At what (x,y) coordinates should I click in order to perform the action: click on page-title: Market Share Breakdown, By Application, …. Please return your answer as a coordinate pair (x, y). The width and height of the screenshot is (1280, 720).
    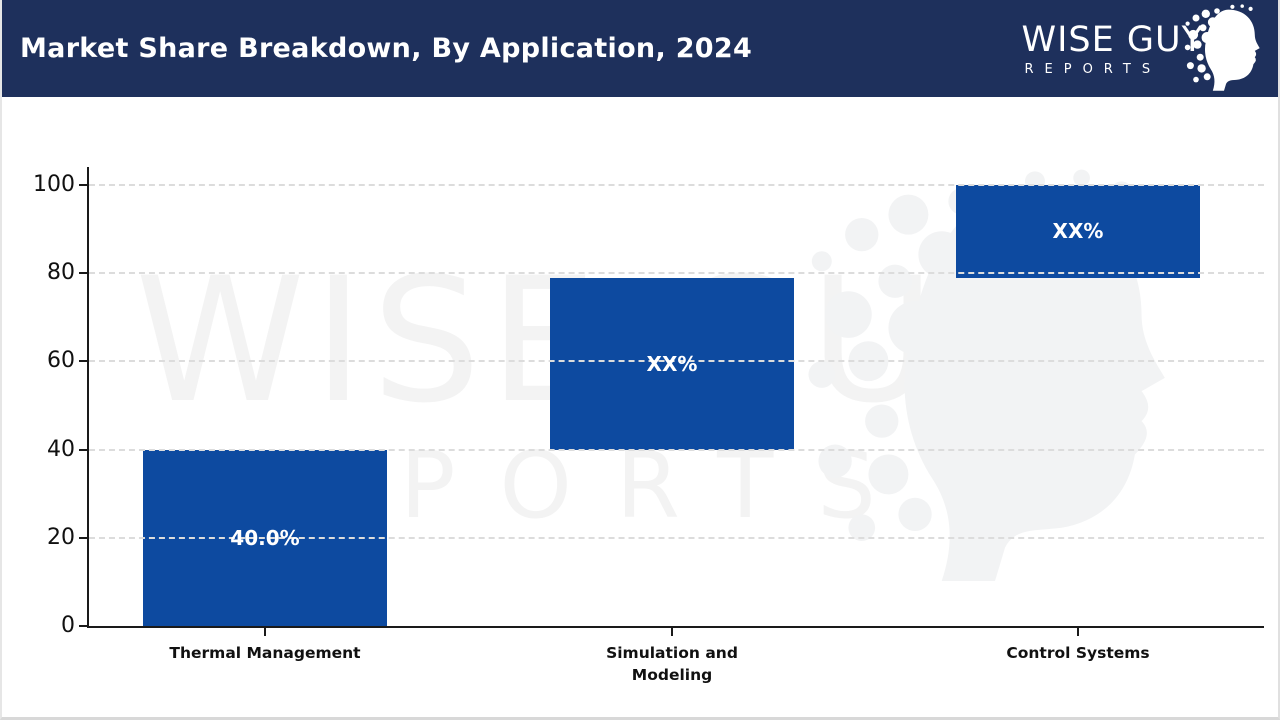
    Looking at the image, I should click on (386, 48).